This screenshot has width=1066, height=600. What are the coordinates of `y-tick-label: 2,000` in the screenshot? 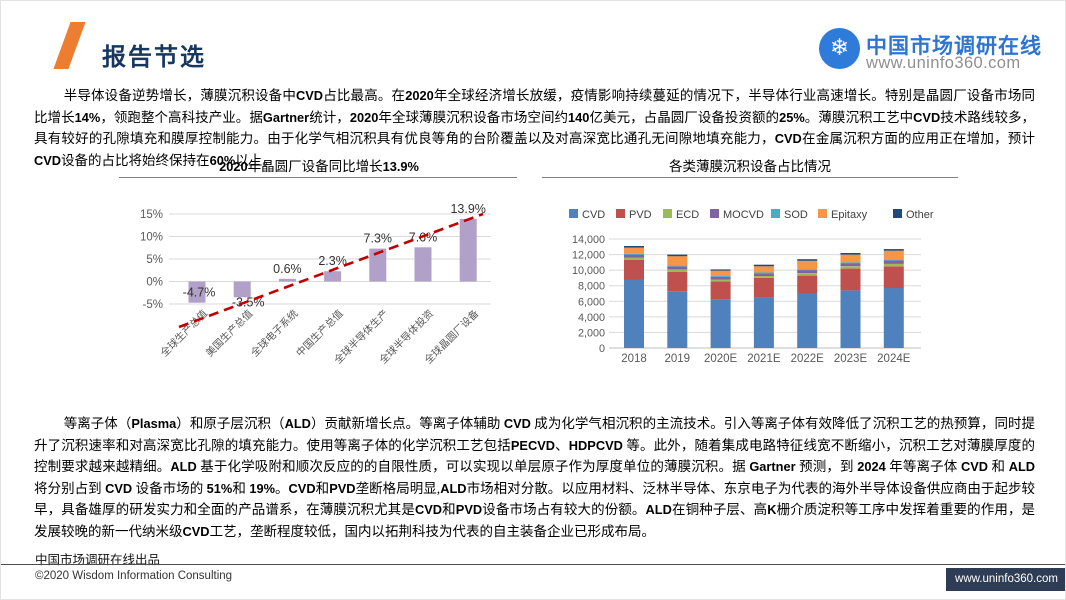 It's located at (591, 333).